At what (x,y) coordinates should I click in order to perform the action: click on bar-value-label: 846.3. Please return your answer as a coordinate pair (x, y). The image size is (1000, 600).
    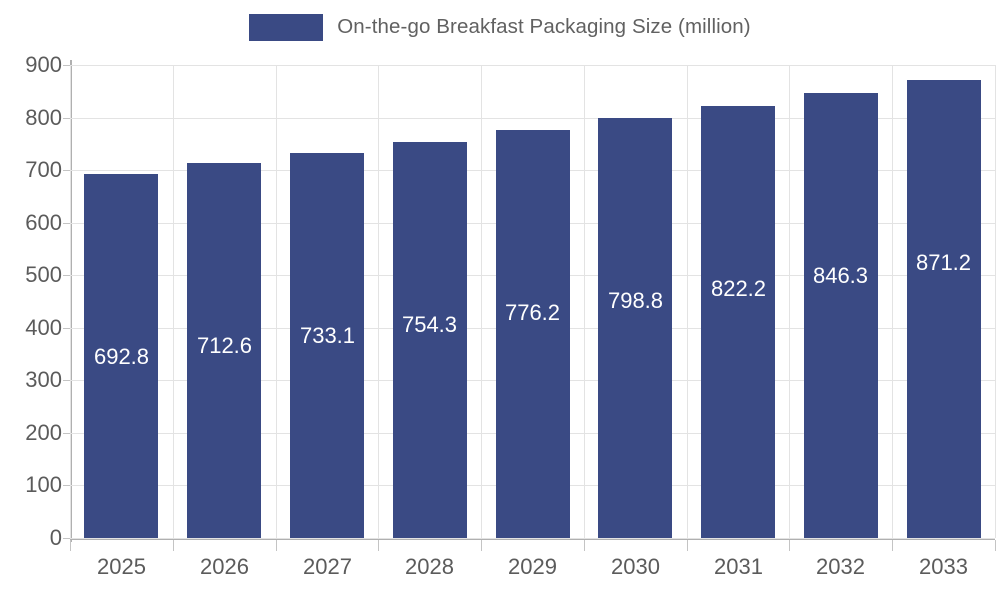
    Looking at the image, I should click on (840, 275).